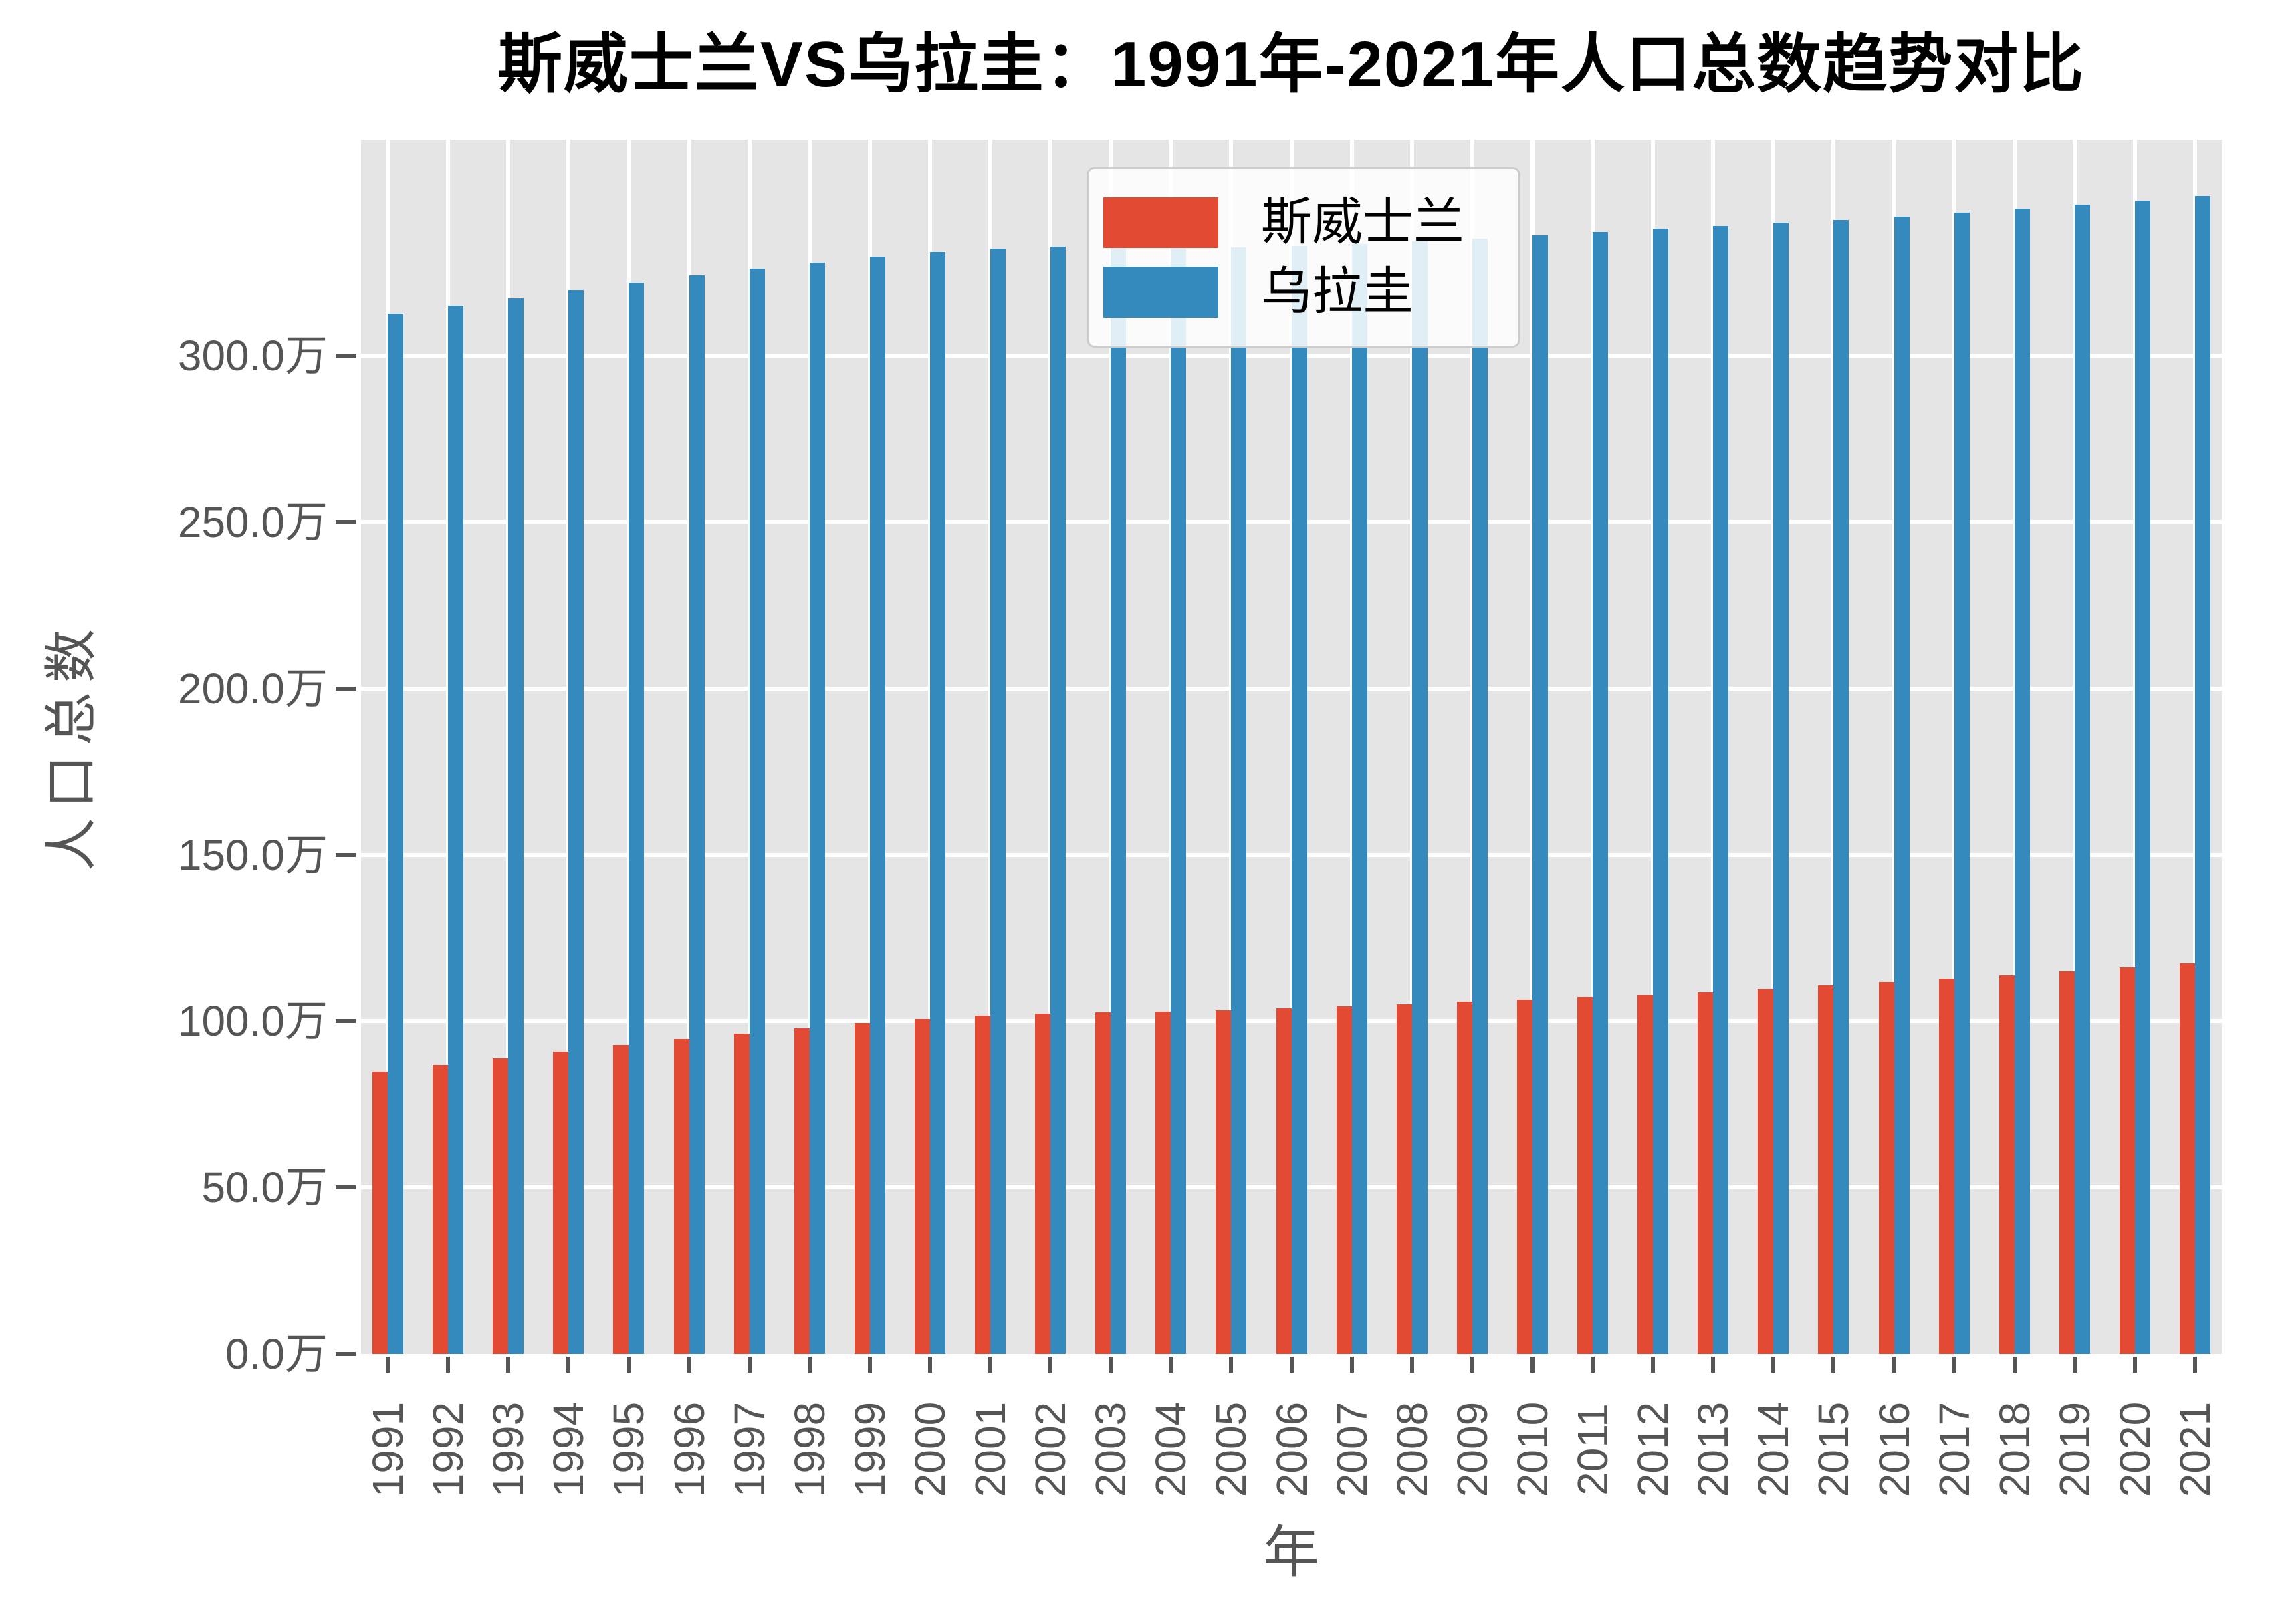  What do you see at coordinates (568, 1449) in the screenshot?
I see `x-tick-label: 1994` at bounding box center [568, 1449].